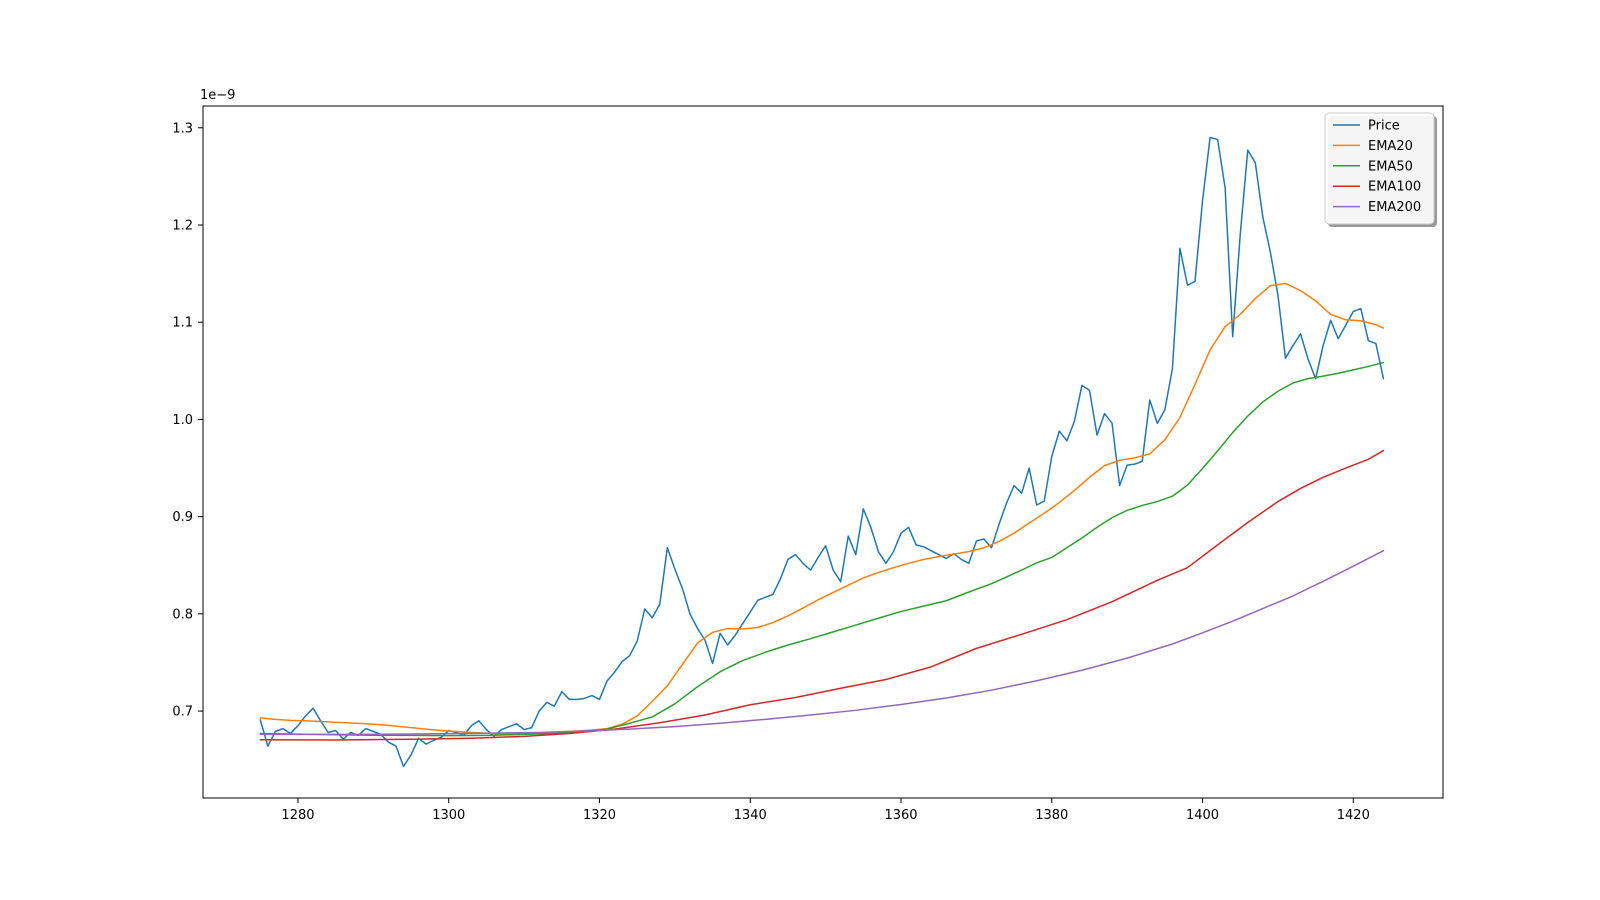 This screenshot has height=900, width=1600. I want to click on legend-box, so click(1379, 168).